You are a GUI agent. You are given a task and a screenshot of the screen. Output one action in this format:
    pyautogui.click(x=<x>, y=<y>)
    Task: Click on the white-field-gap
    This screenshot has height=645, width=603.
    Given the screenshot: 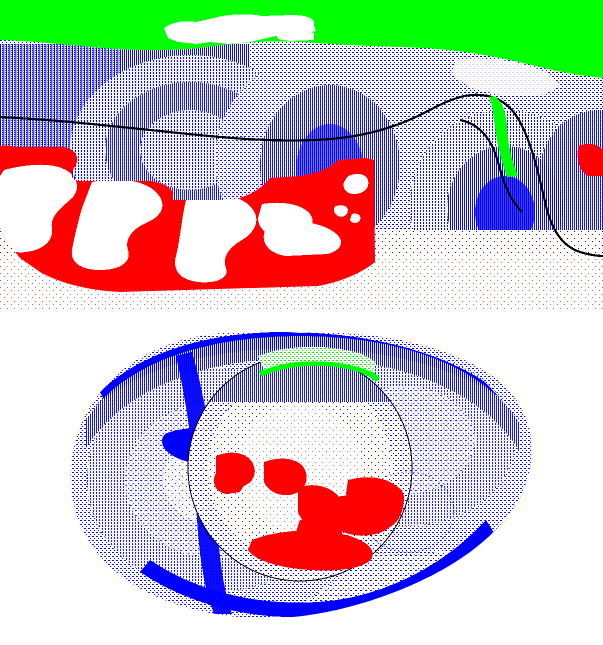 What is the action you would take?
    pyautogui.click(x=506, y=77)
    